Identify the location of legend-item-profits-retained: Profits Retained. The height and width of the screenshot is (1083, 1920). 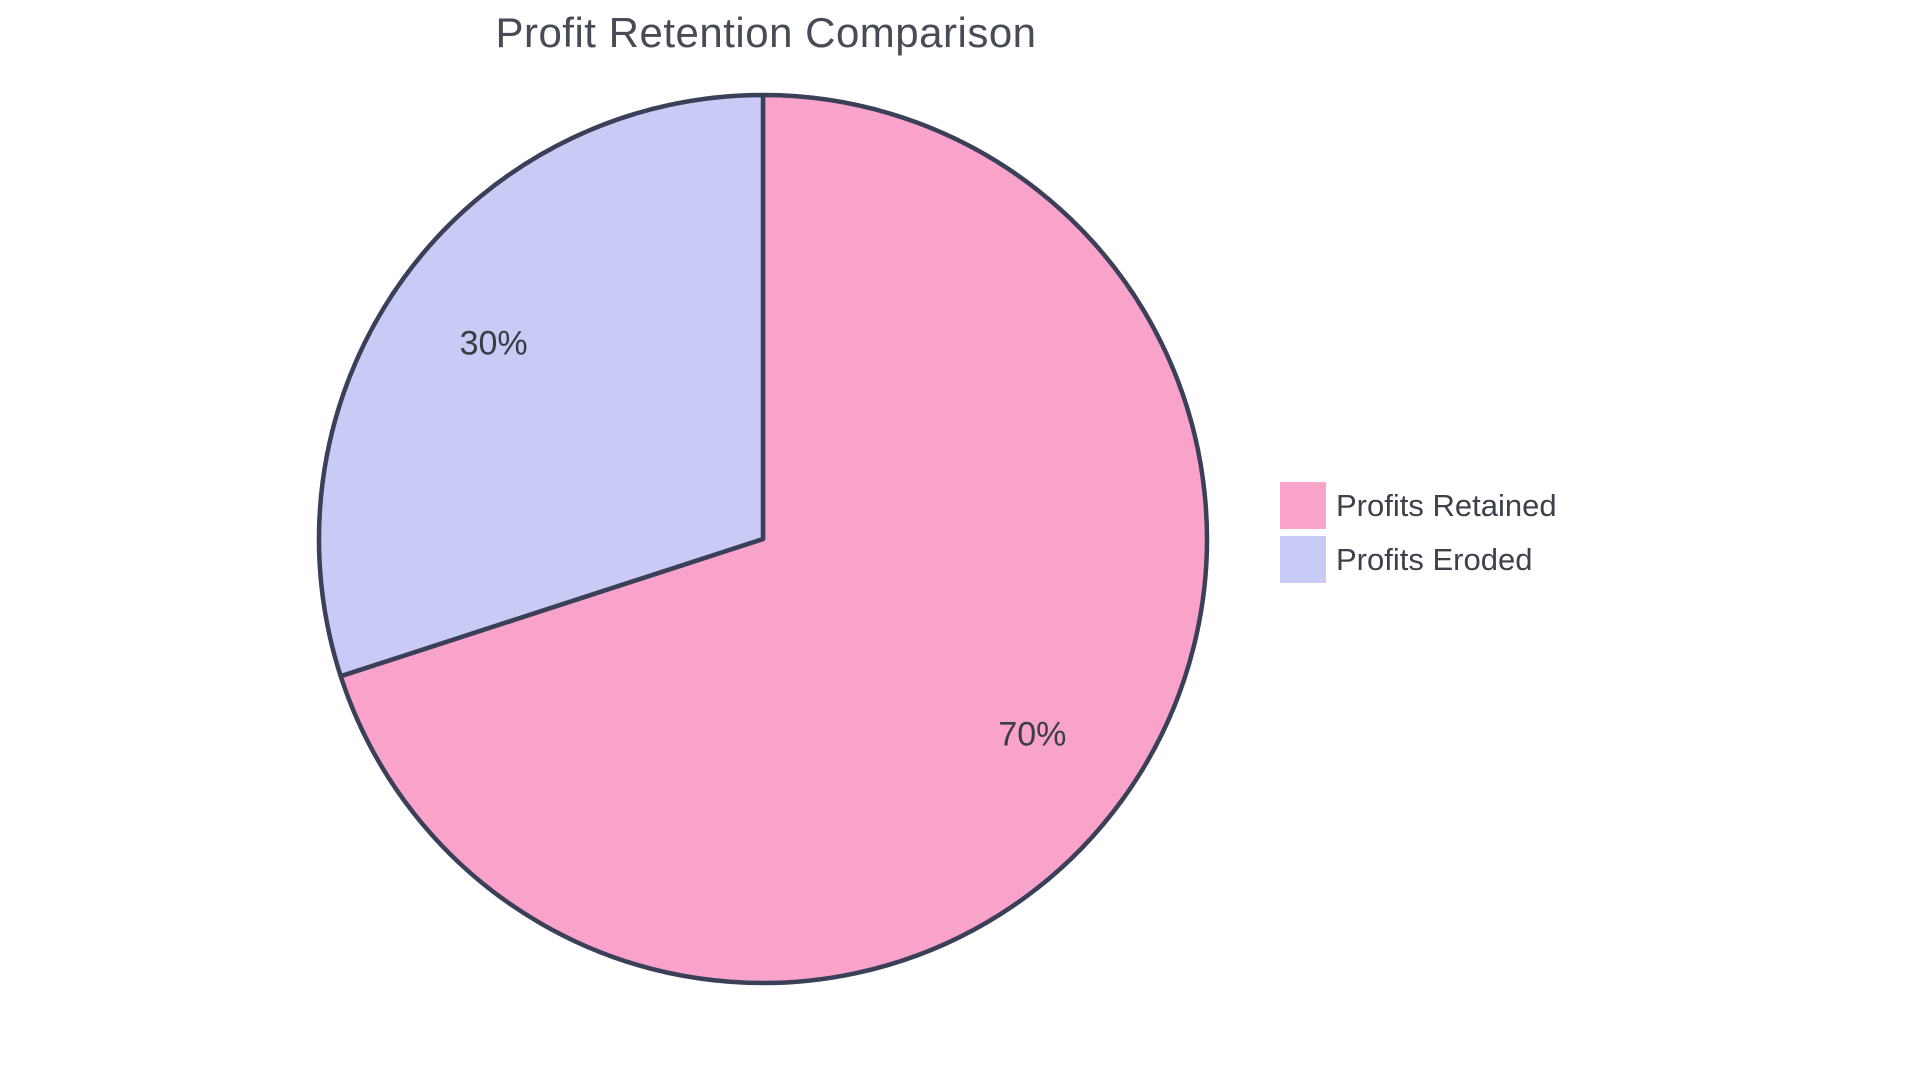
(1418, 505).